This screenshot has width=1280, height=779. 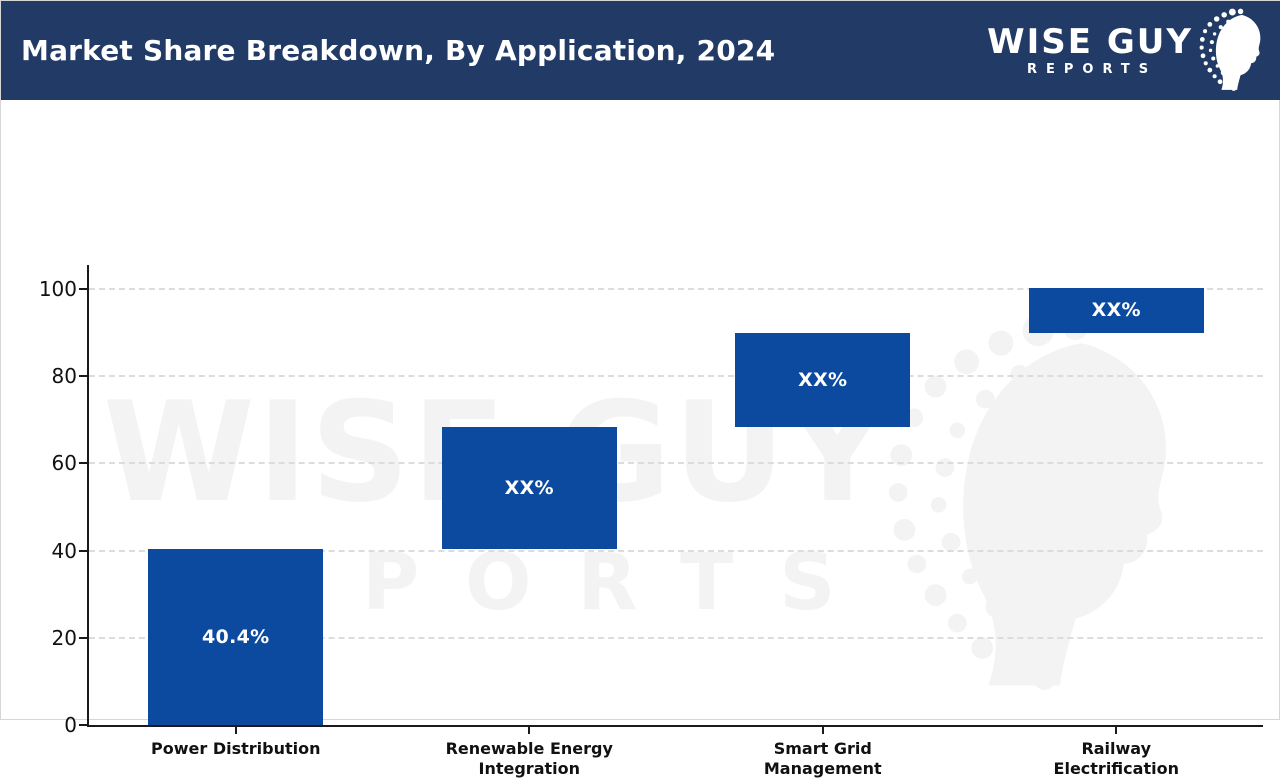 I want to click on dotted-head-profile-icon, so click(x=1230, y=49).